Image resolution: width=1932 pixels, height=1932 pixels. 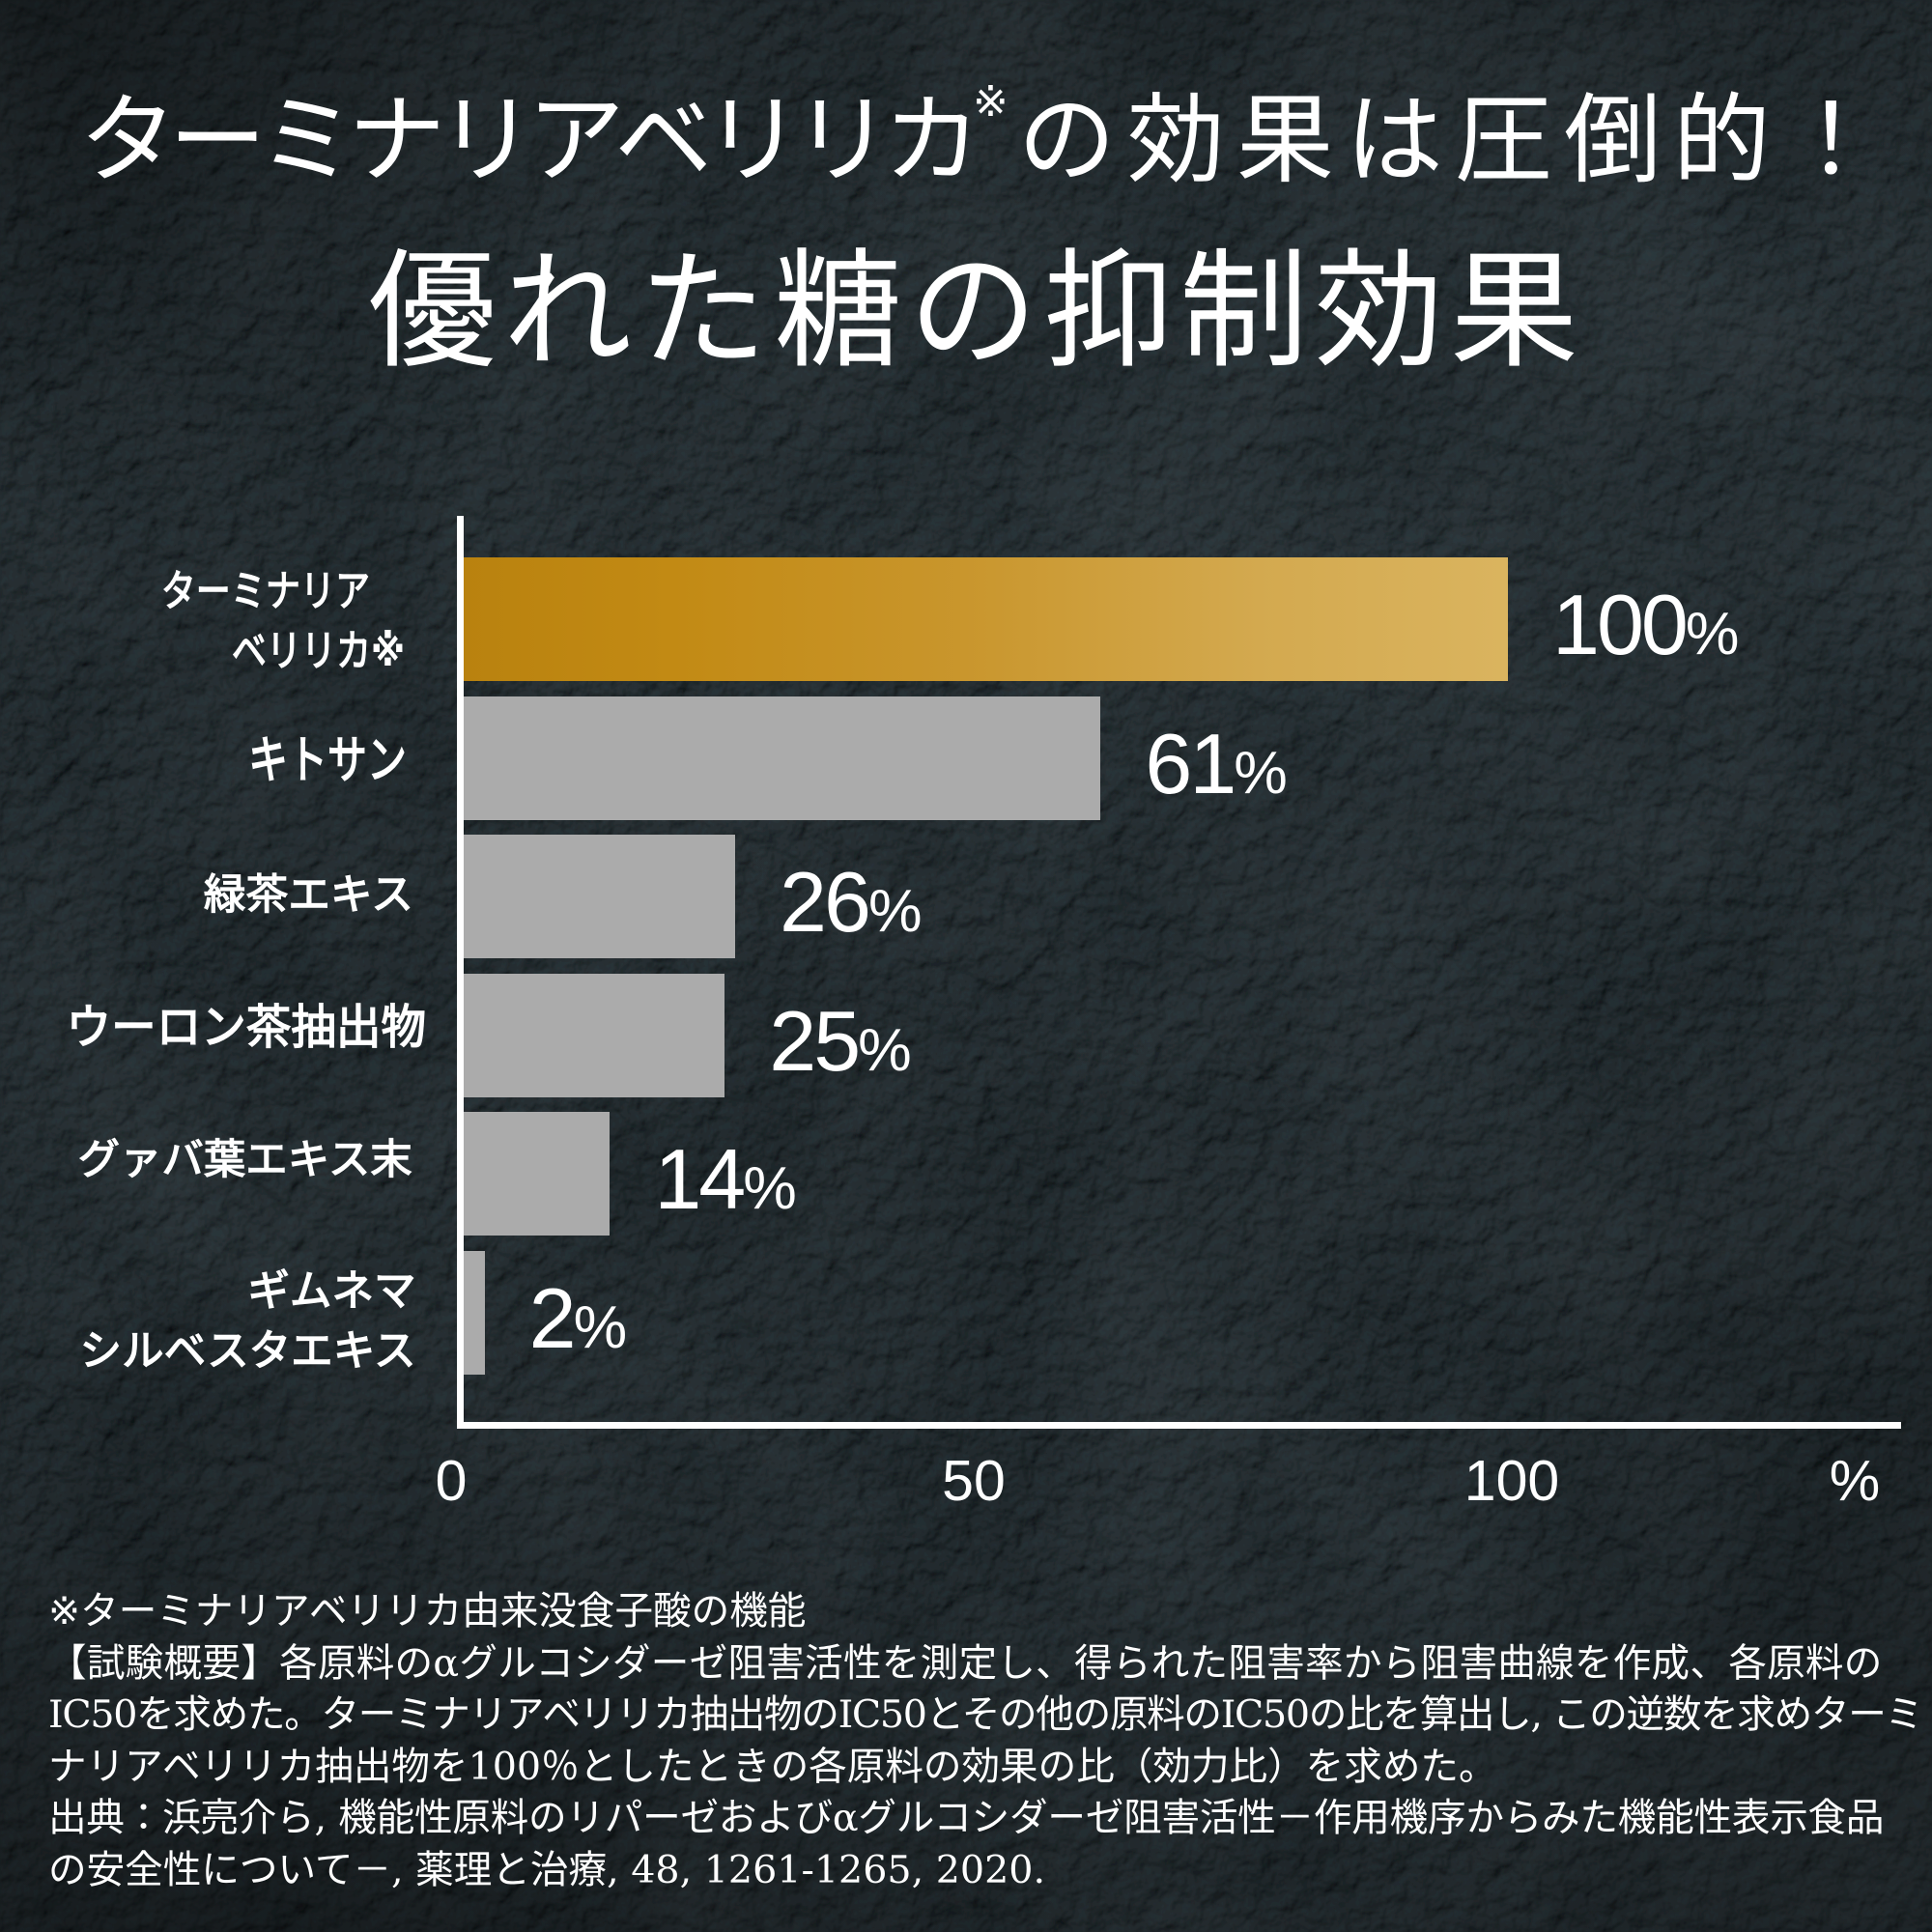 I want to click on y-axis-line, so click(x=460, y=972).